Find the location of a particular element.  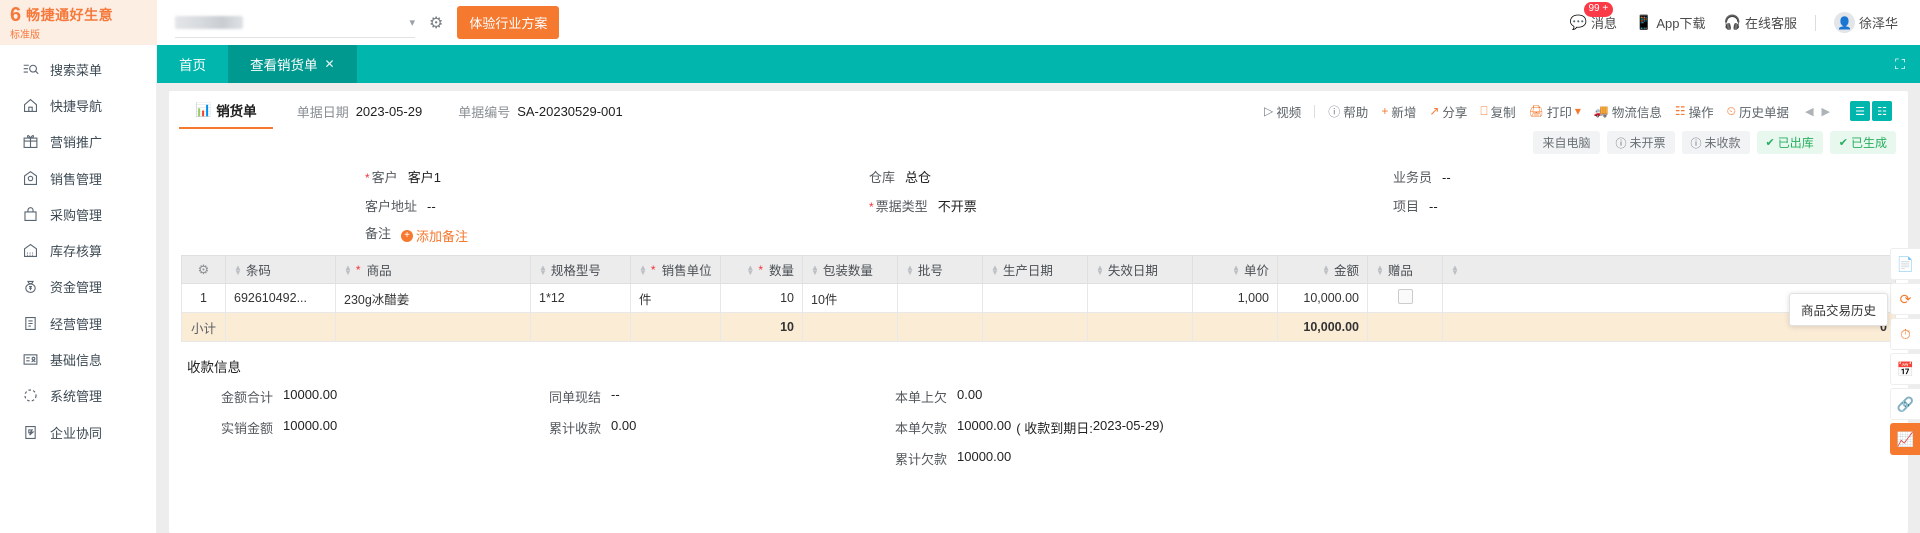

subtotal-qty: 10 is located at coordinates (761, 327).